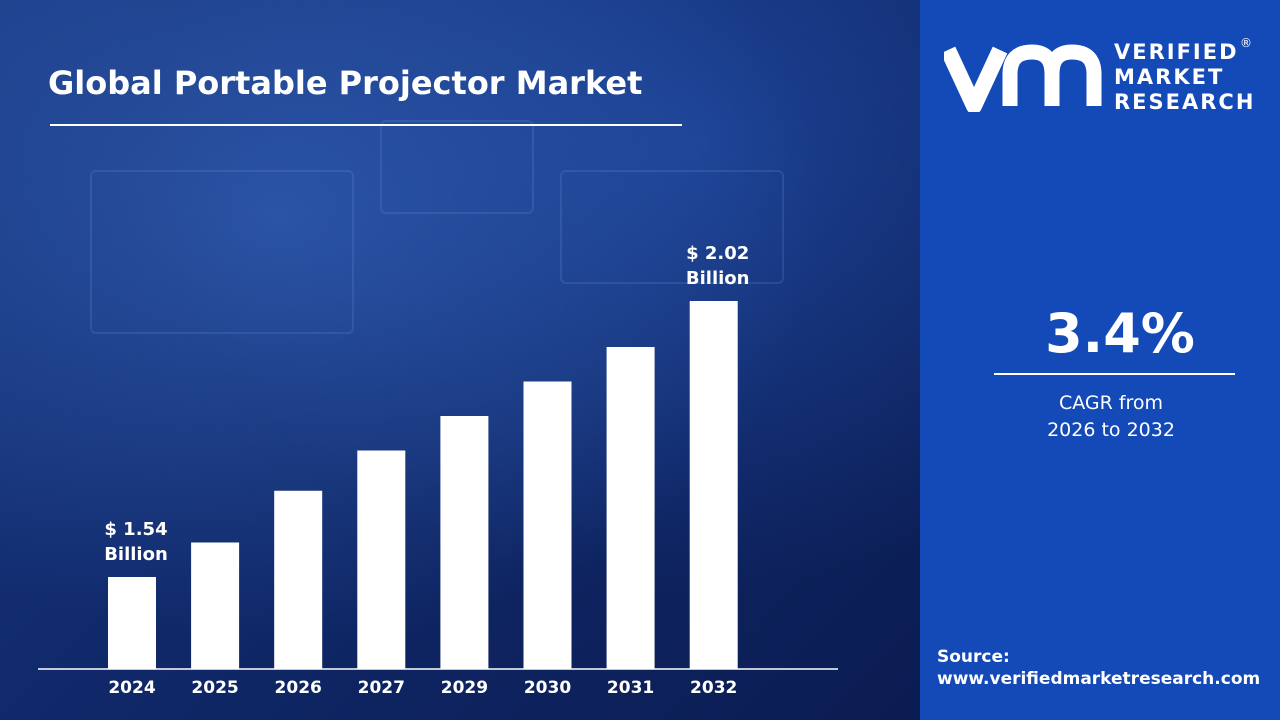  What do you see at coordinates (1098, 668) in the screenshot?
I see `source: Source: www.verifiedmarketresearch.com` at bounding box center [1098, 668].